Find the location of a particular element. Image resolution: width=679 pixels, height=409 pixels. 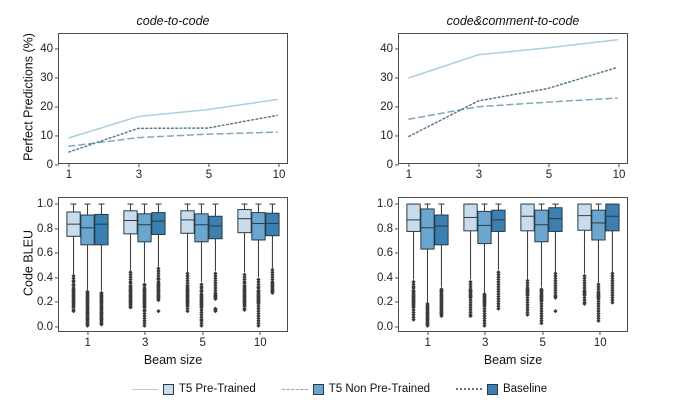

legend-item-baseline: Baseline is located at coordinates (501, 389).